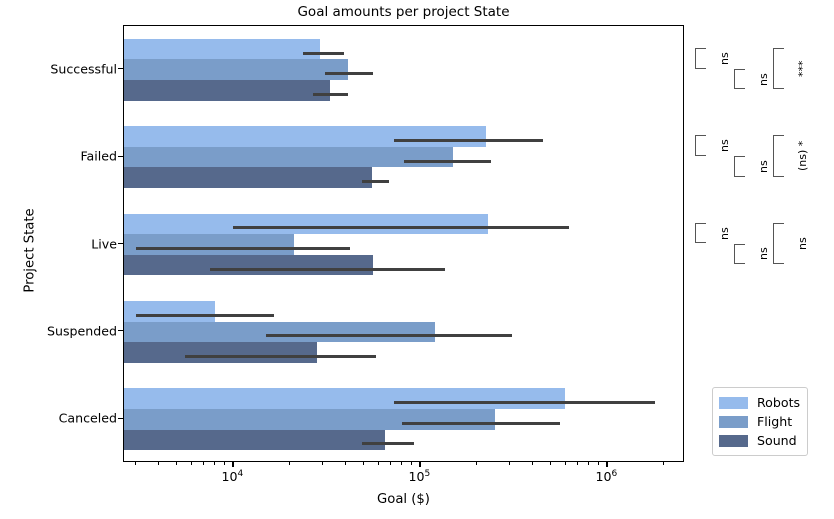 The width and height of the screenshot is (834, 519). I want to click on legend-item: Robots, so click(759, 402).